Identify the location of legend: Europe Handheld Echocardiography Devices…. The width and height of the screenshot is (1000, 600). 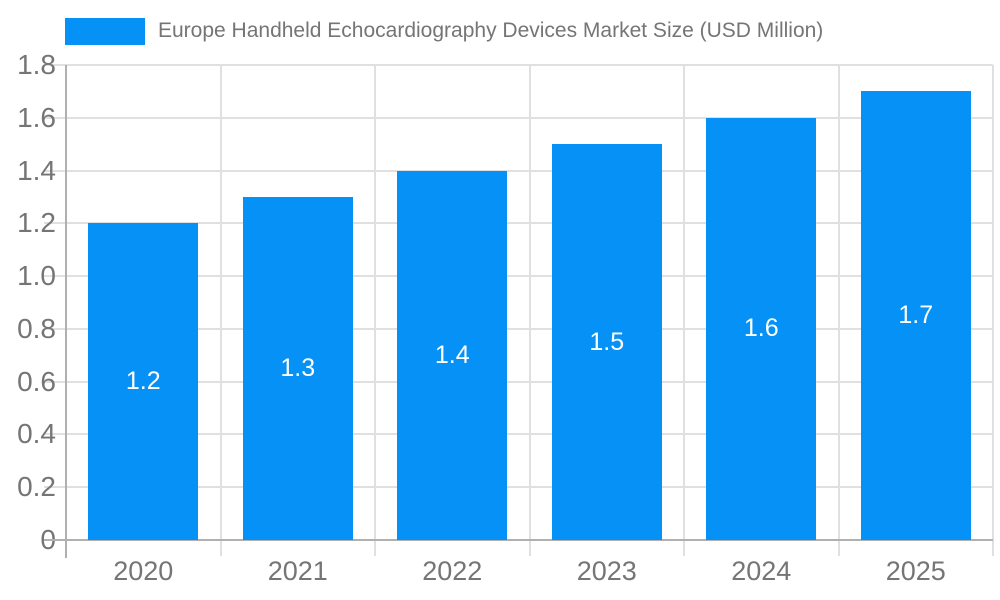
(444, 31).